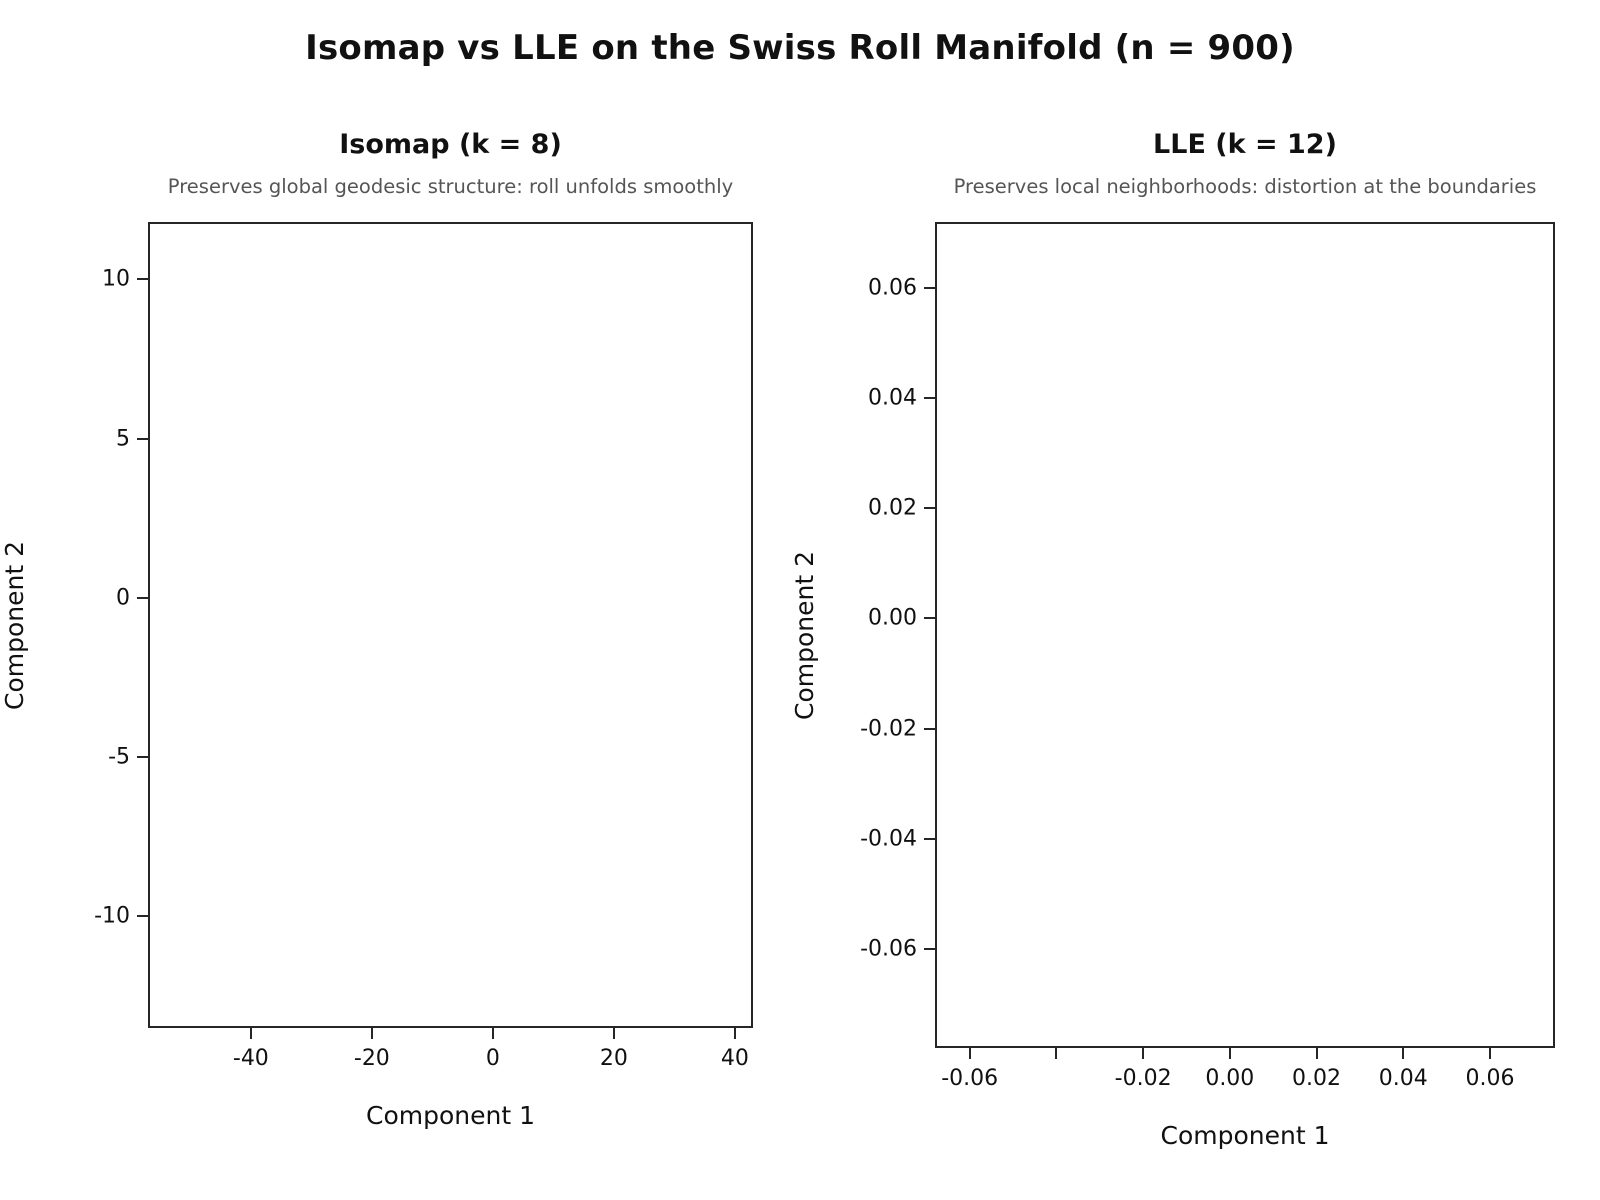  Describe the element at coordinates (112, 916) in the screenshot. I see `y-tick-label: -10` at that location.